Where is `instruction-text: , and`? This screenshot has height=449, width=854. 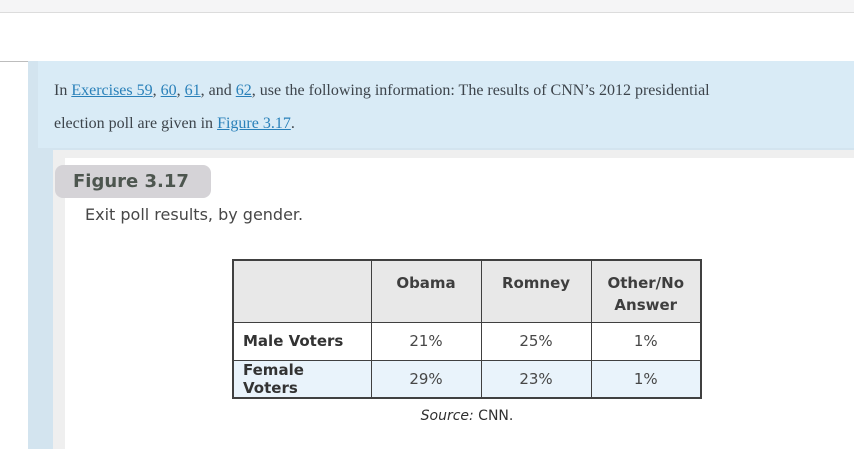
instruction-text: , and is located at coordinates (218, 90).